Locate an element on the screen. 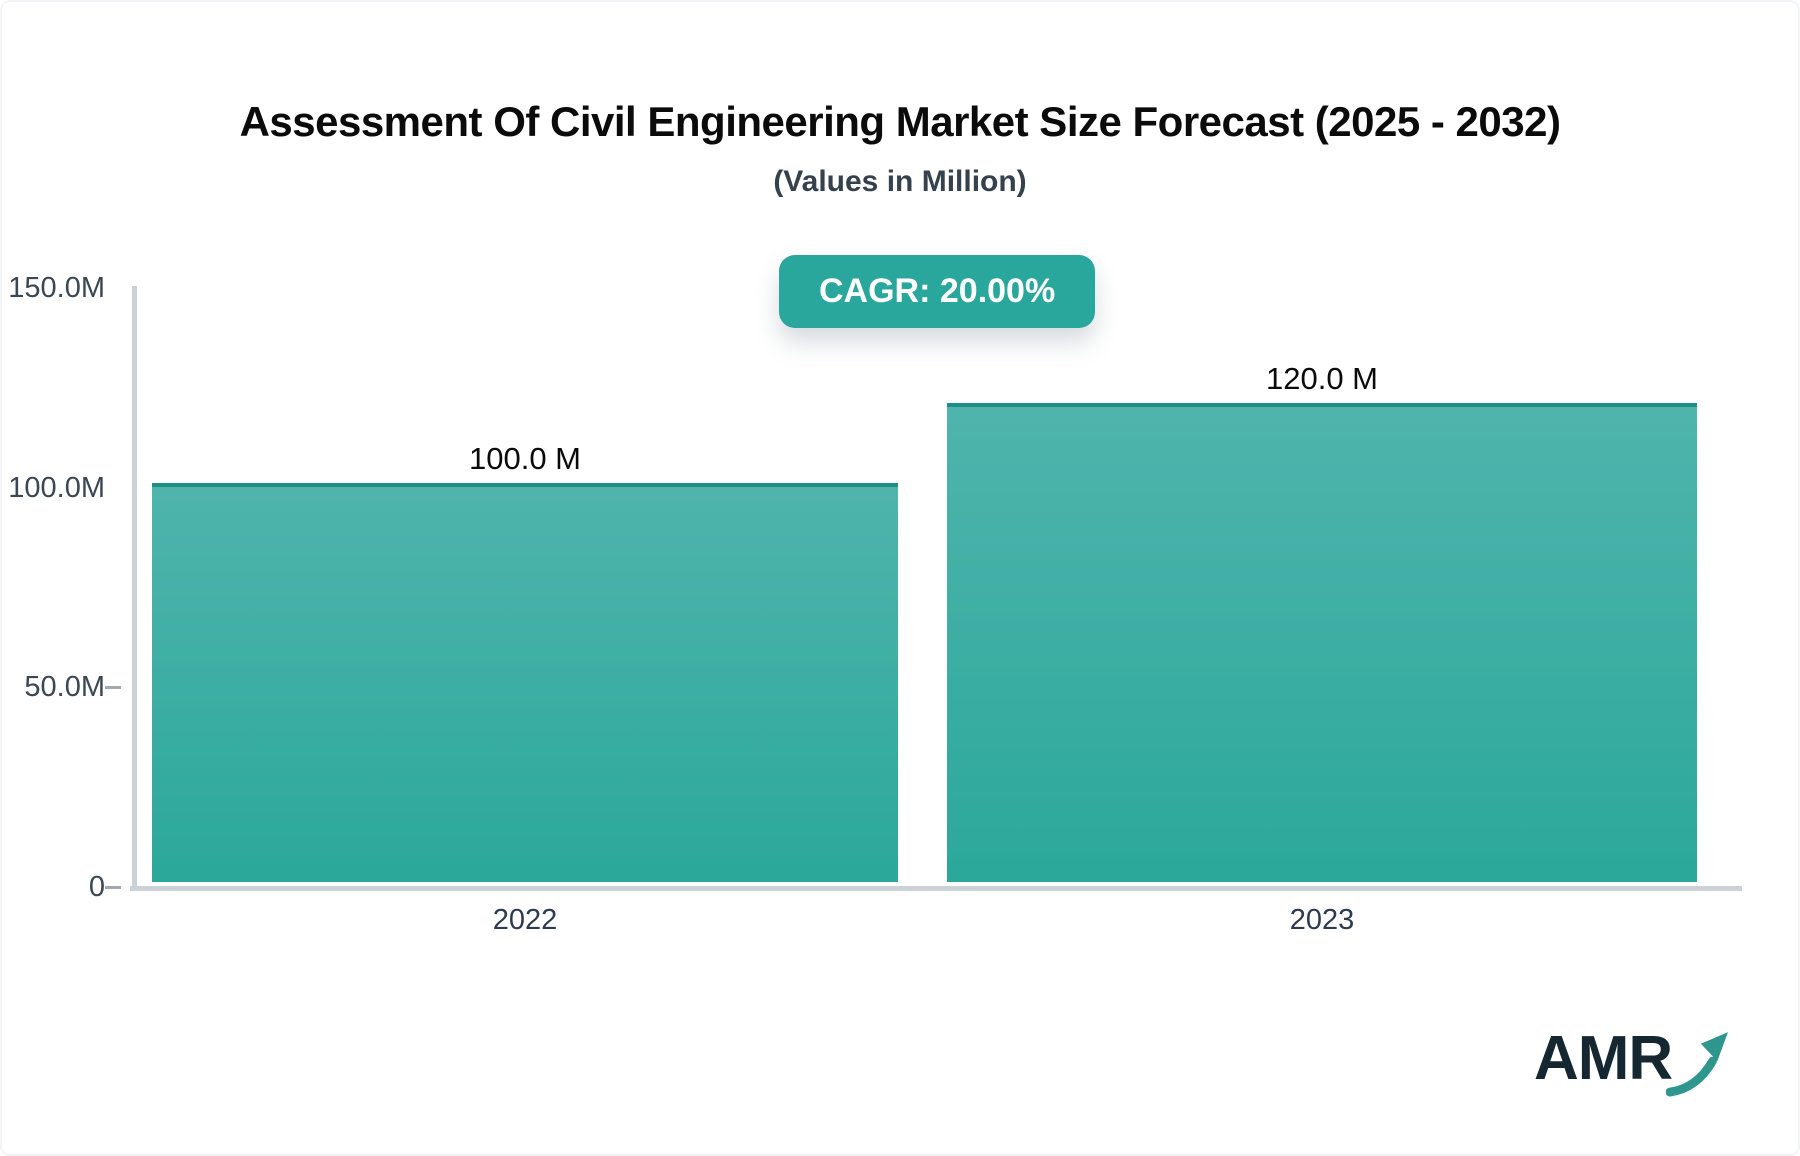  amr-logo: AMR is located at coordinates (1631, 1062).